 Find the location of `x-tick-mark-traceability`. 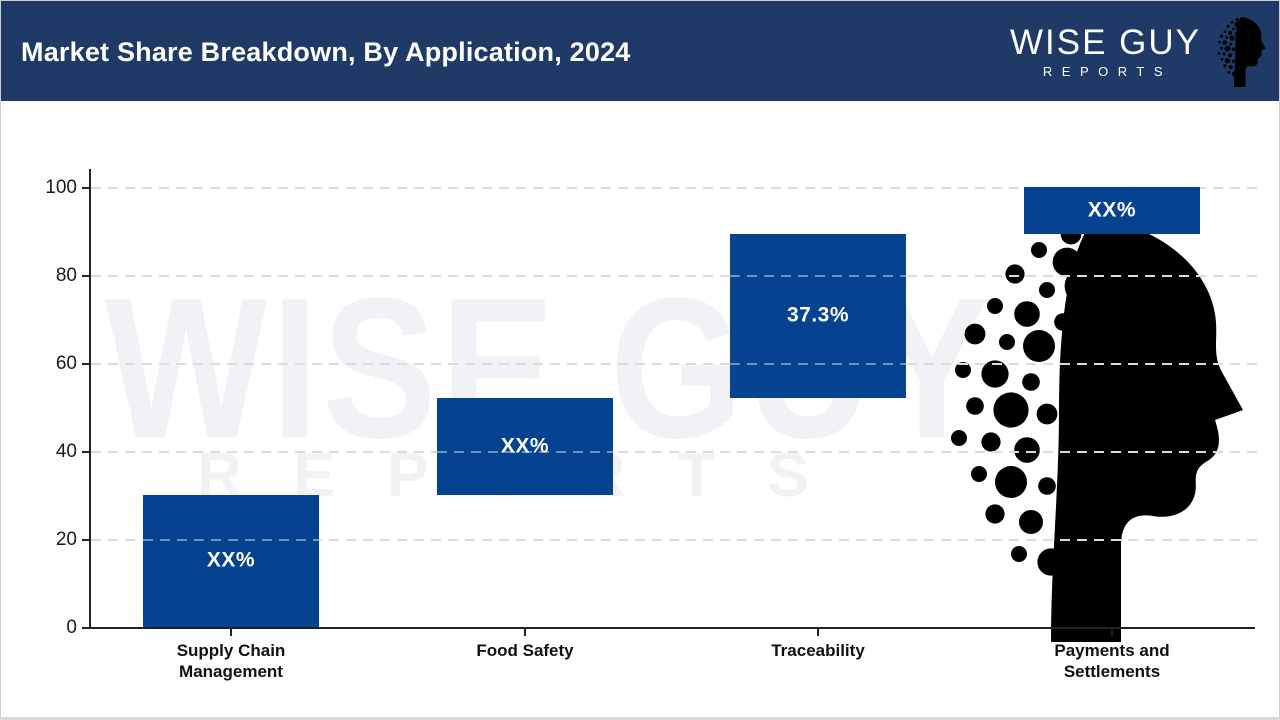

x-tick-mark-traceability is located at coordinates (818, 632).